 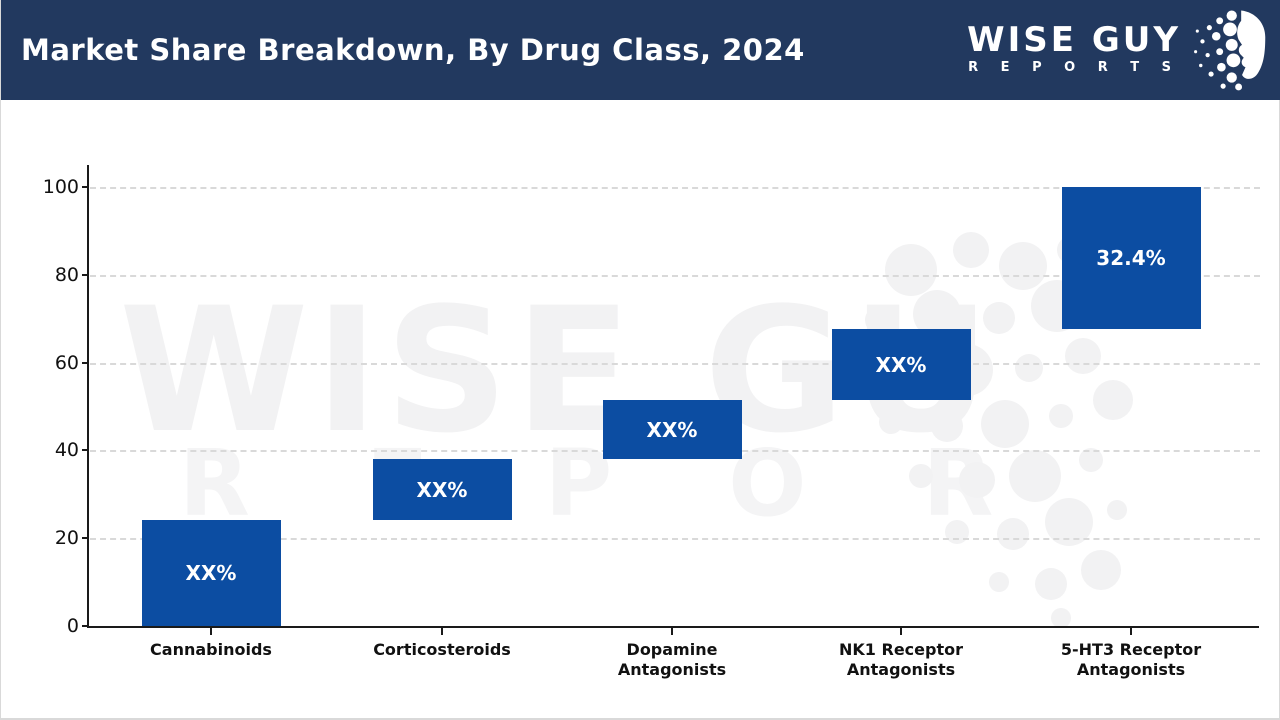 I want to click on y-tick-label-60: 60, so click(x=66, y=362).